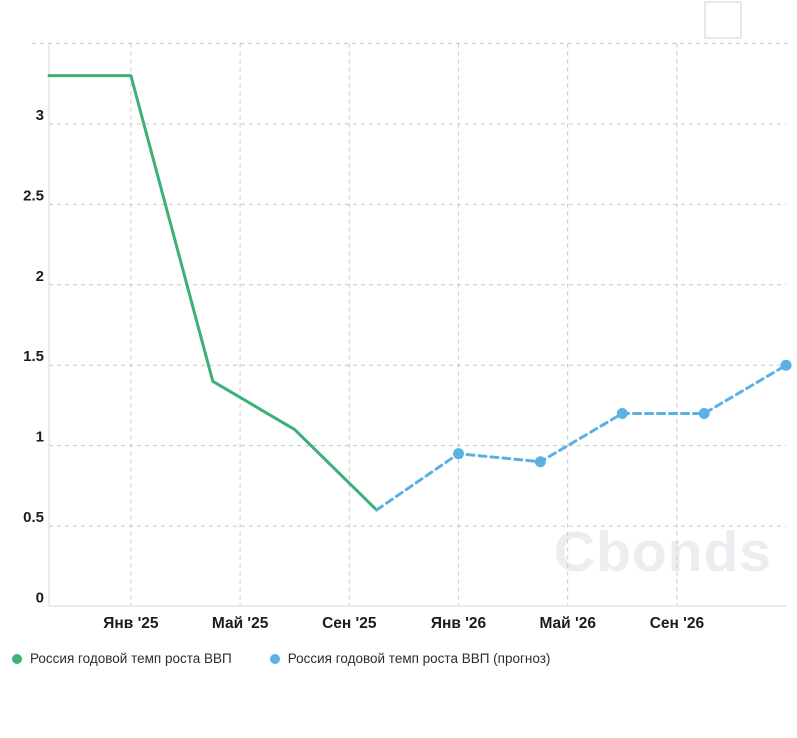  I want to click on cbonds-watermark: Cbonds, so click(663, 552).